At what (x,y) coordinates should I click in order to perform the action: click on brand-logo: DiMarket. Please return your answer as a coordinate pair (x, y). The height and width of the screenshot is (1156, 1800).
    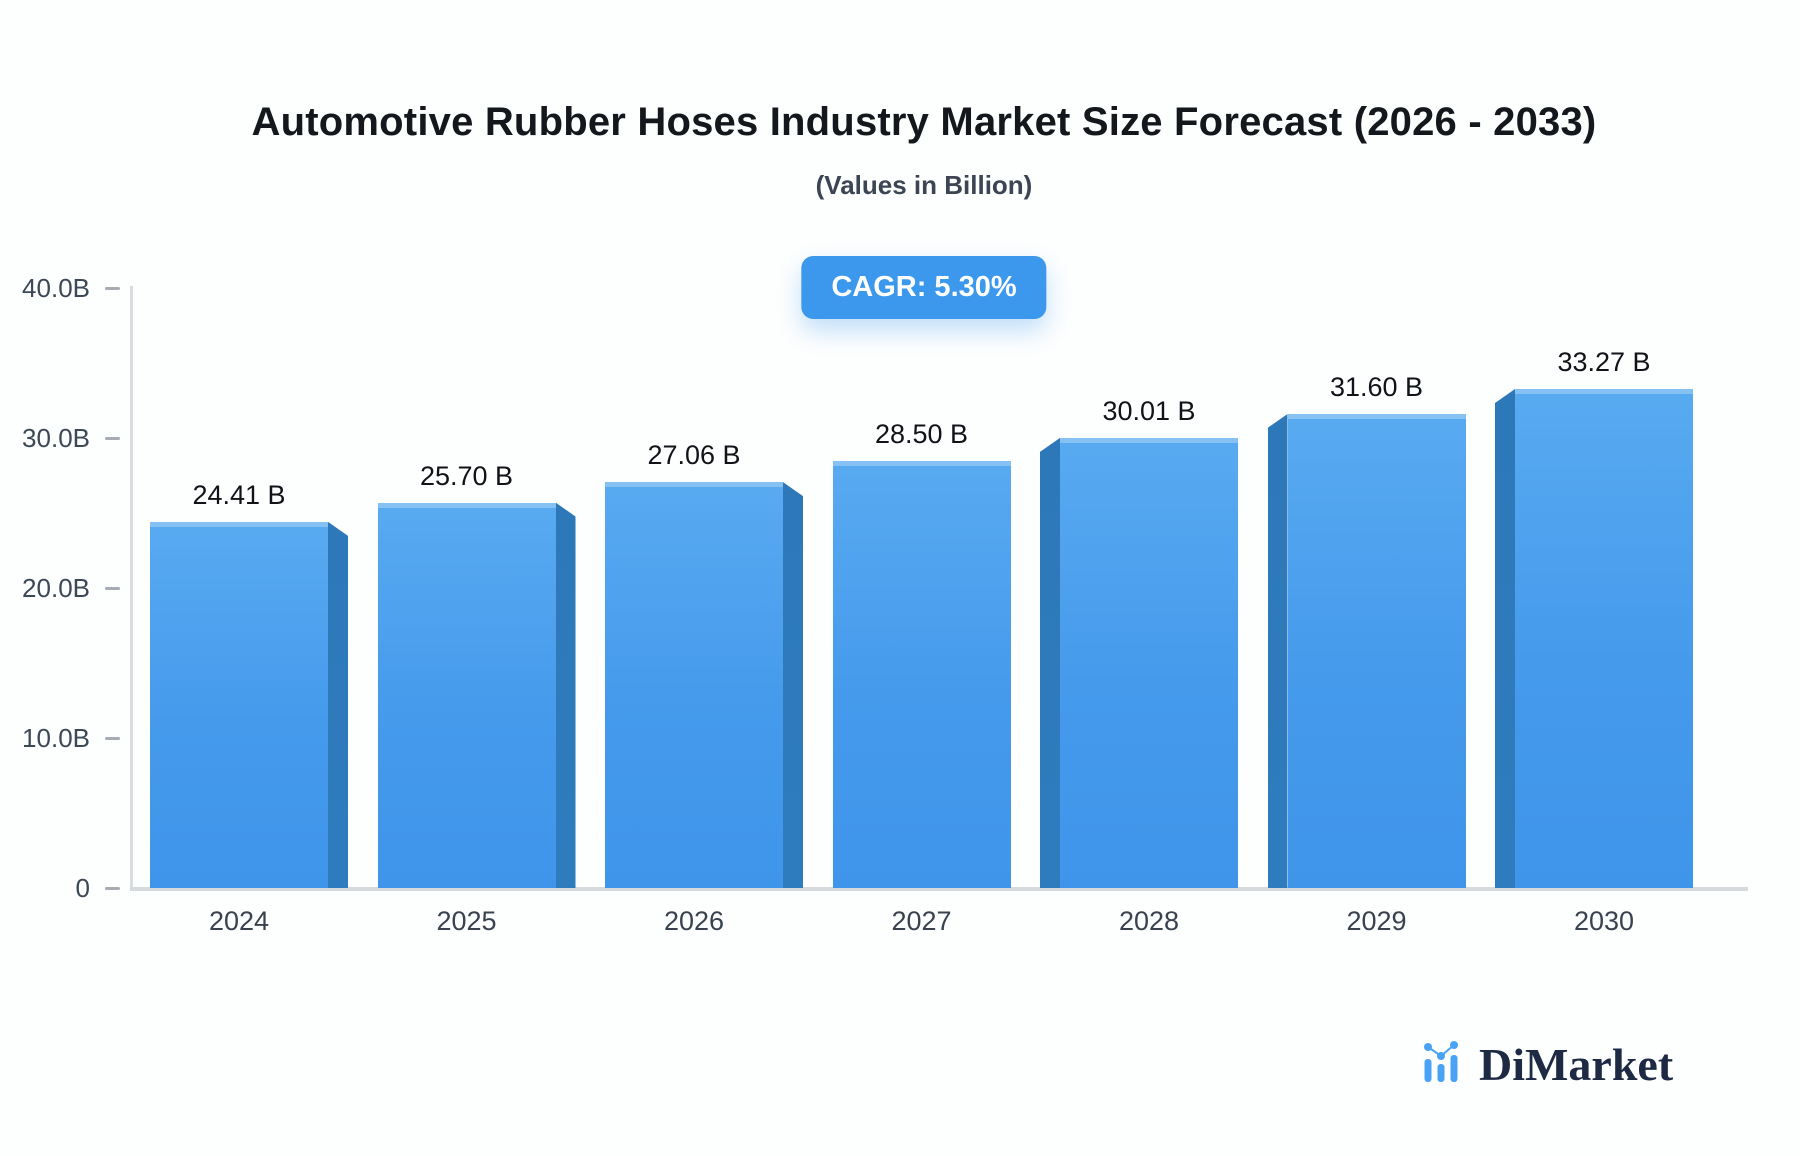
    Looking at the image, I should click on (1548, 1065).